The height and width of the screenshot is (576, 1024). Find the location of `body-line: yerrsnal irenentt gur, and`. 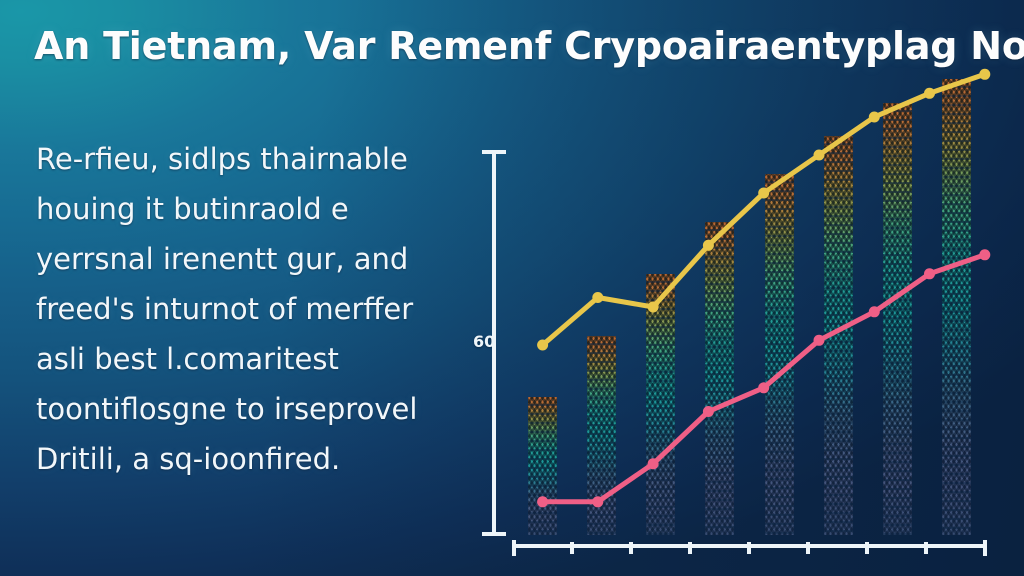

body-line: yerrsnal irenentt gur, and is located at coordinates (222, 259).